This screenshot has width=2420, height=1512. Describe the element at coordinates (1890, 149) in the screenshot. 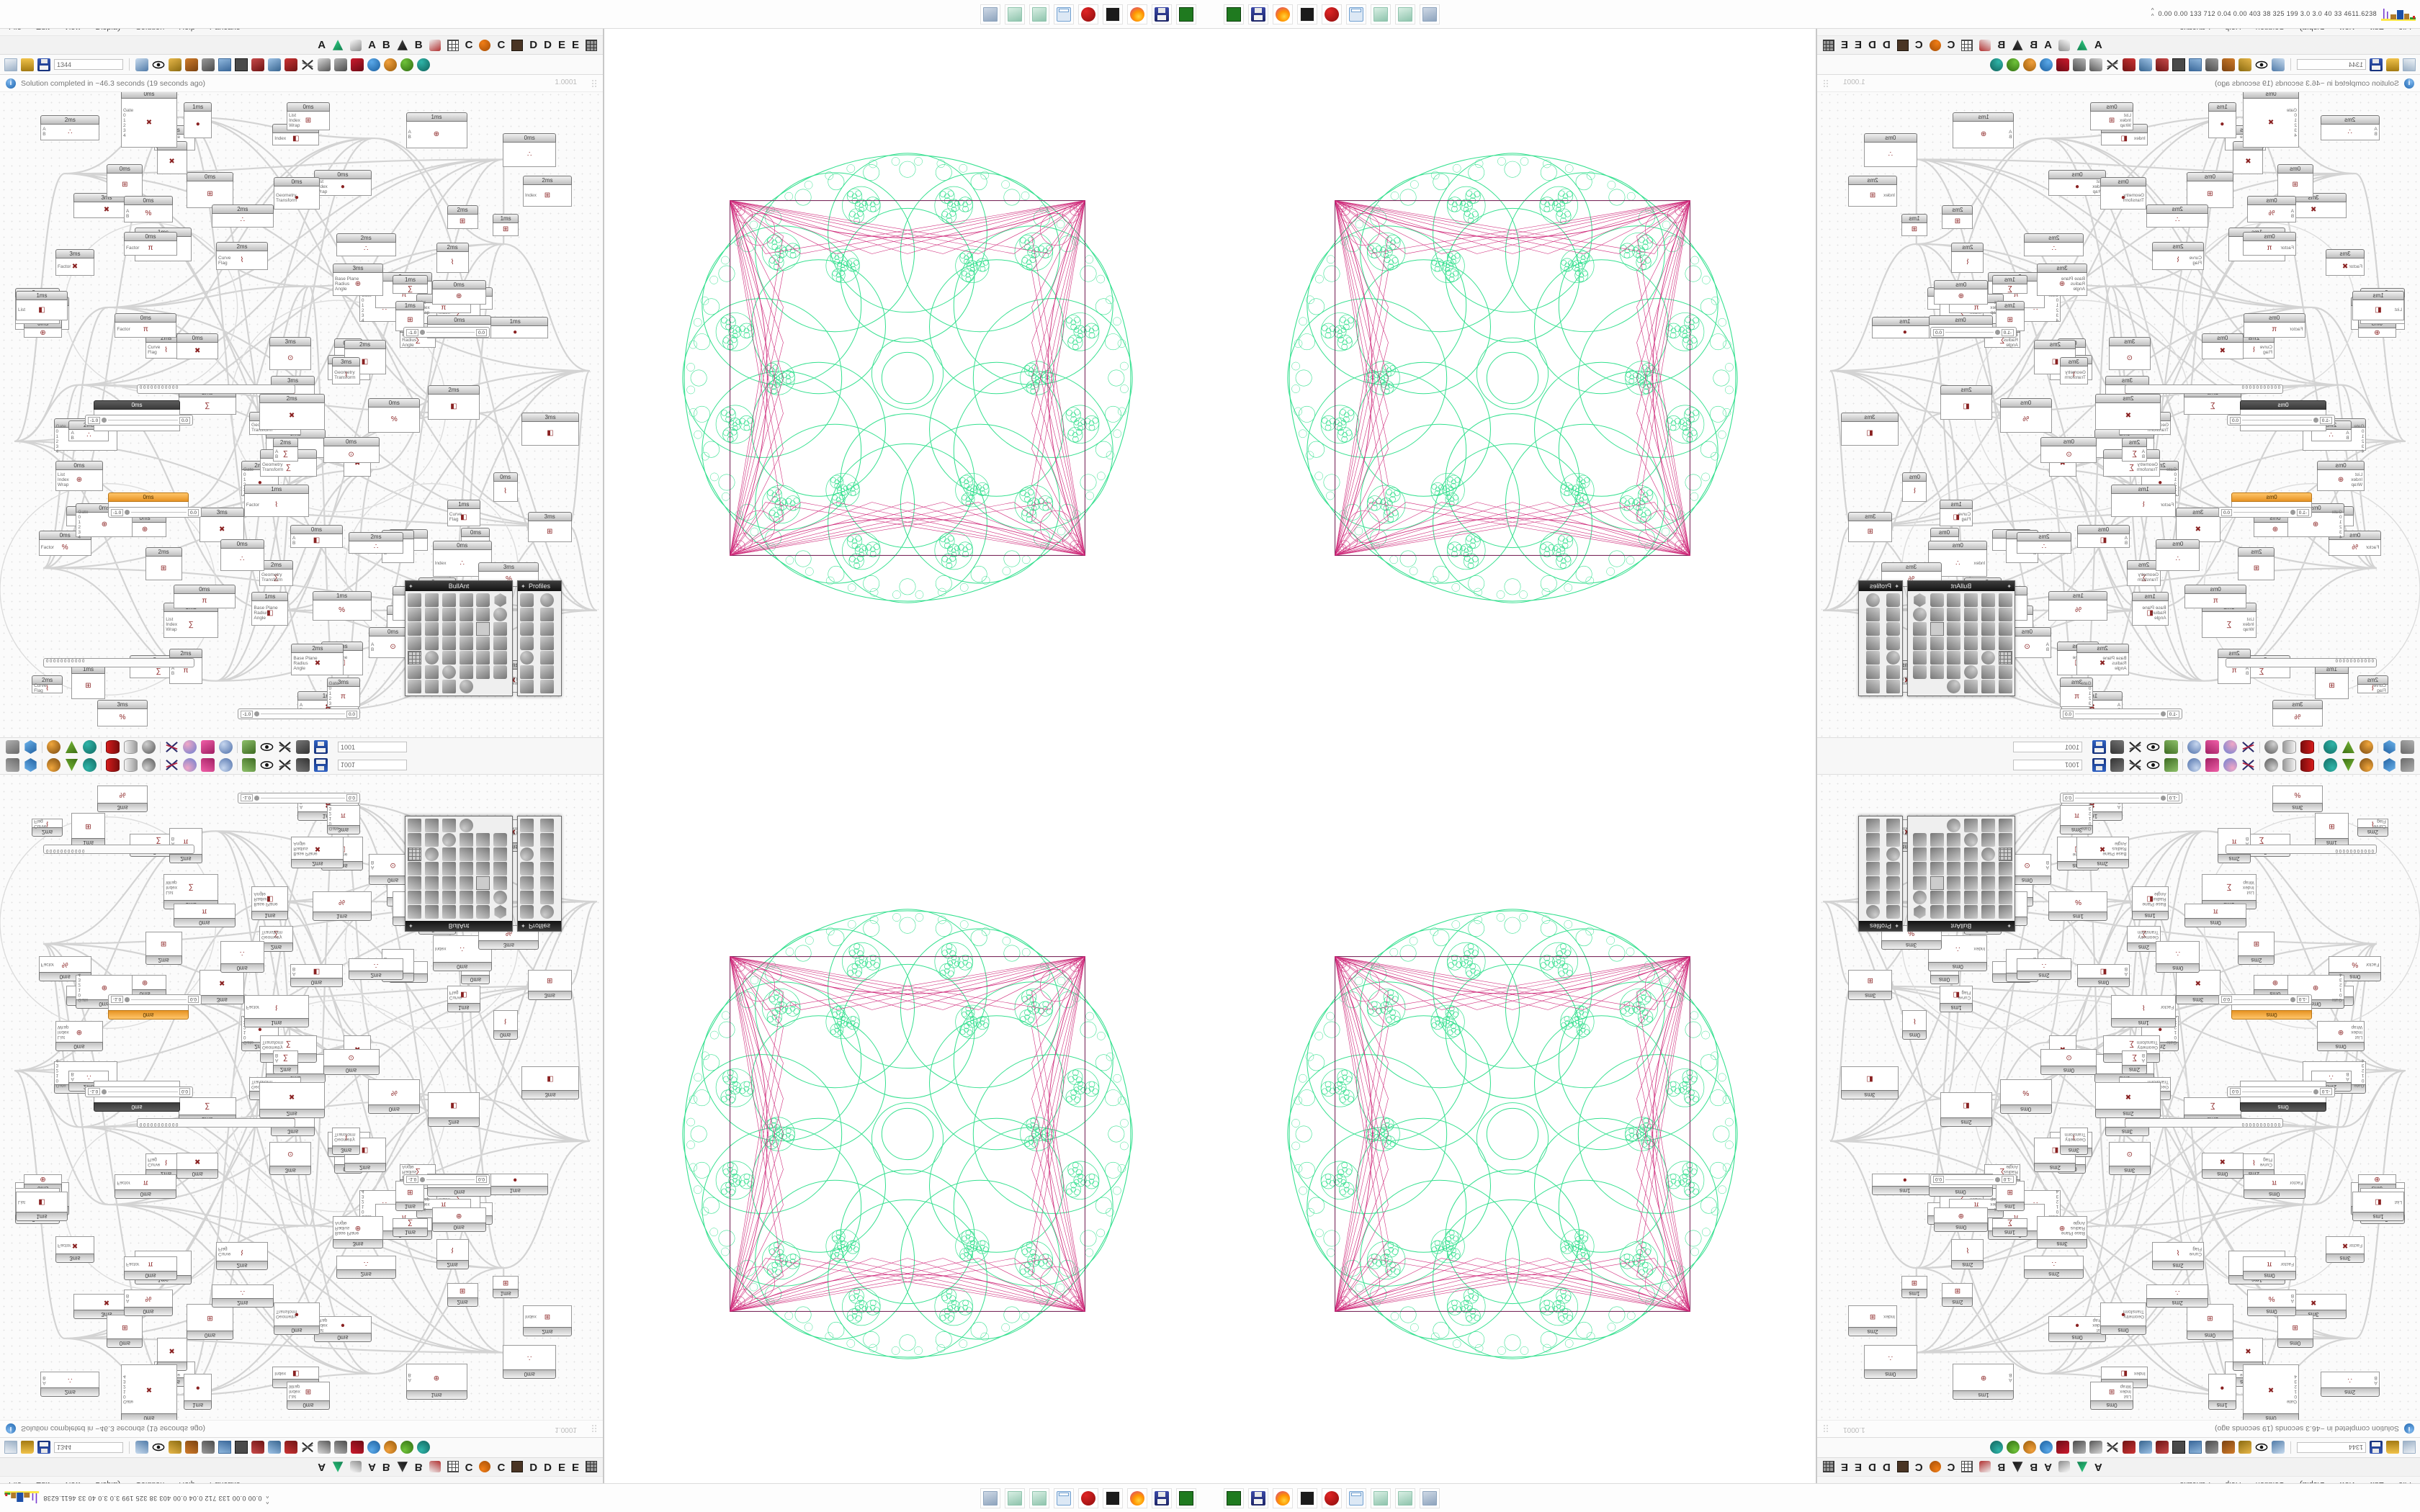

I see `gh-component: 0ms ∴` at that location.